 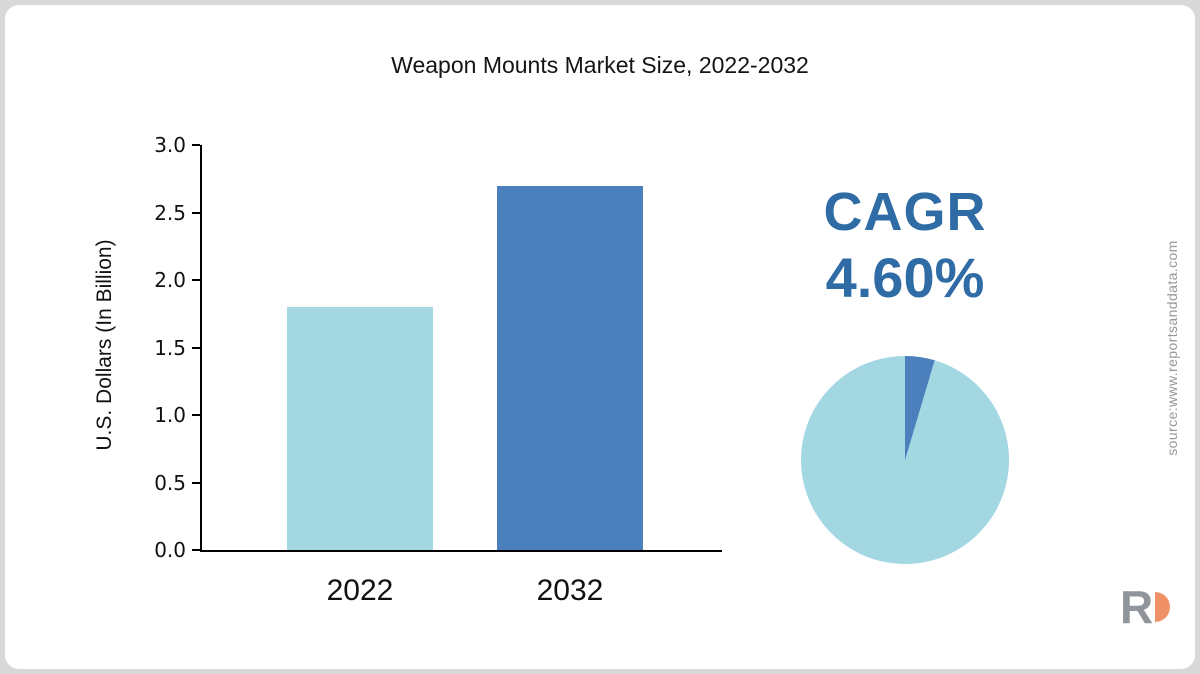 What do you see at coordinates (170, 482) in the screenshot?
I see `y-axis-tick-label: 0.5` at bounding box center [170, 482].